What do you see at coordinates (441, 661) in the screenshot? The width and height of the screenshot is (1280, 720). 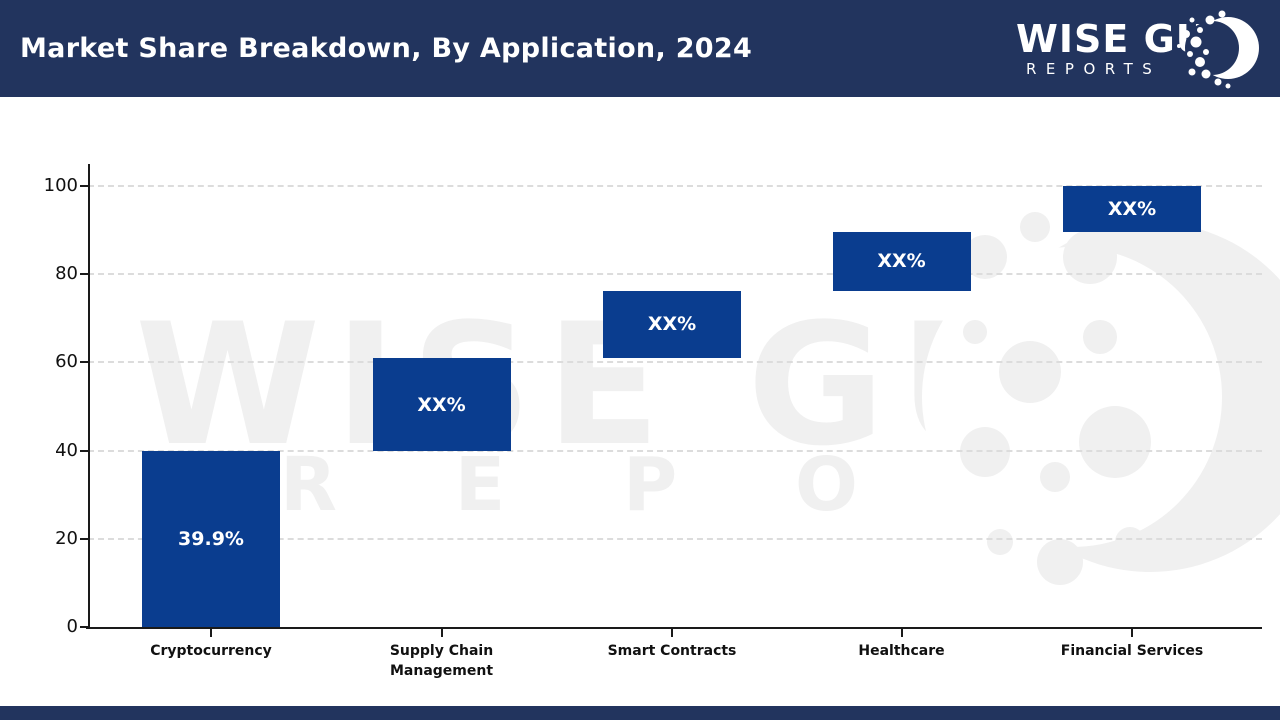 I see `x-category-label: Supply Chain Management` at bounding box center [441, 661].